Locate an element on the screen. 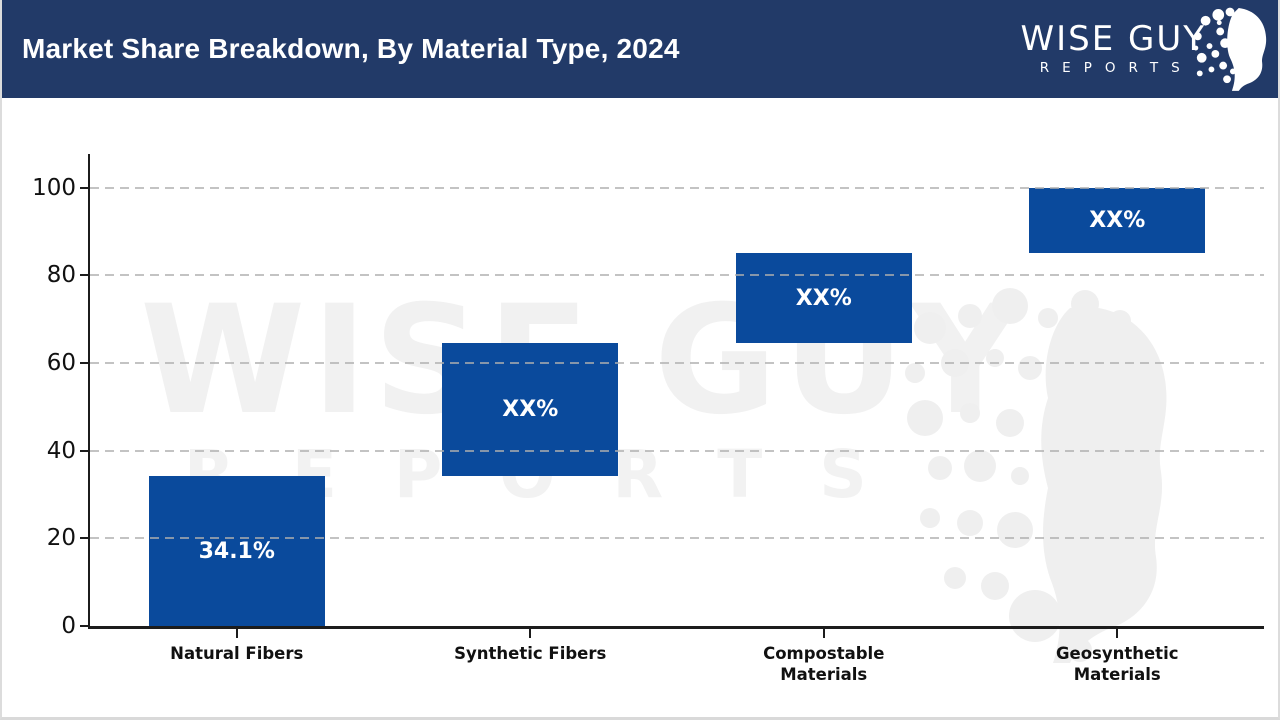 The height and width of the screenshot is (720, 1280). logo-text: WISE GUY REPORTS is located at coordinates (1113, 47).